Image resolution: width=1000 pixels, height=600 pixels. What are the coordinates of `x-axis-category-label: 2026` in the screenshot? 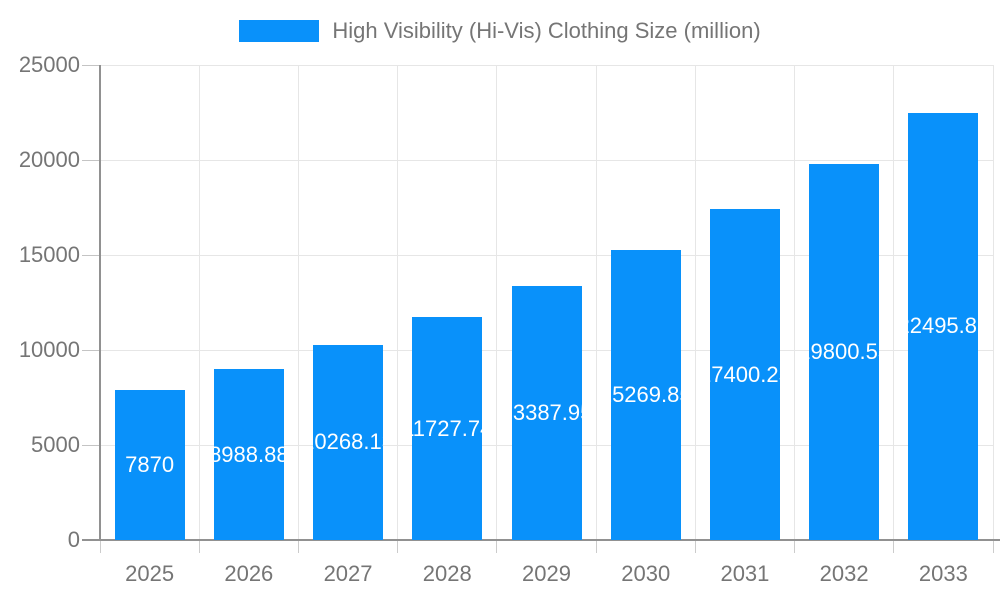 It's located at (249, 573).